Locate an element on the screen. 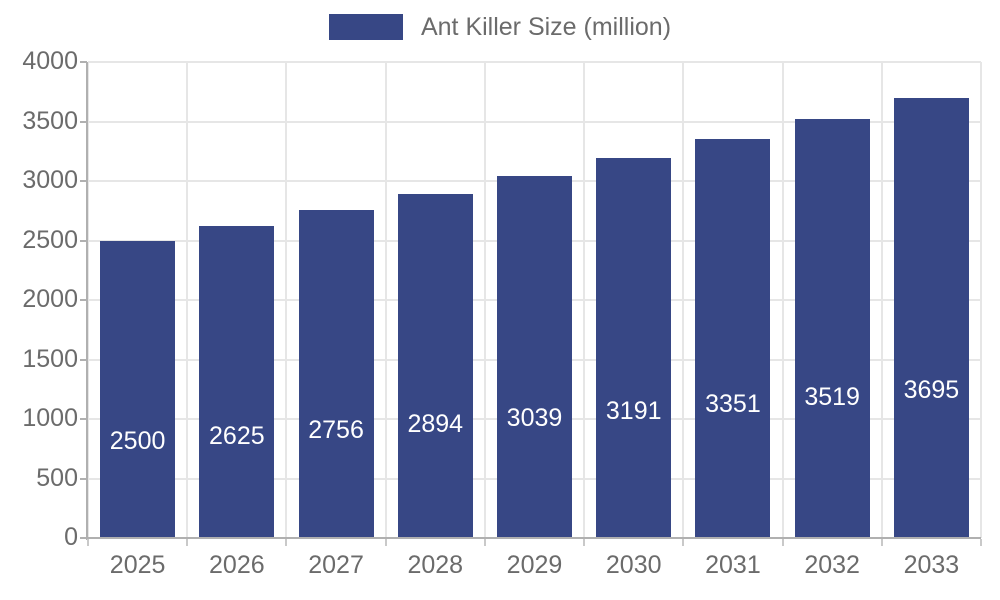 This screenshot has height=600, width=1000. bar-value-label: 3695 is located at coordinates (931, 389).